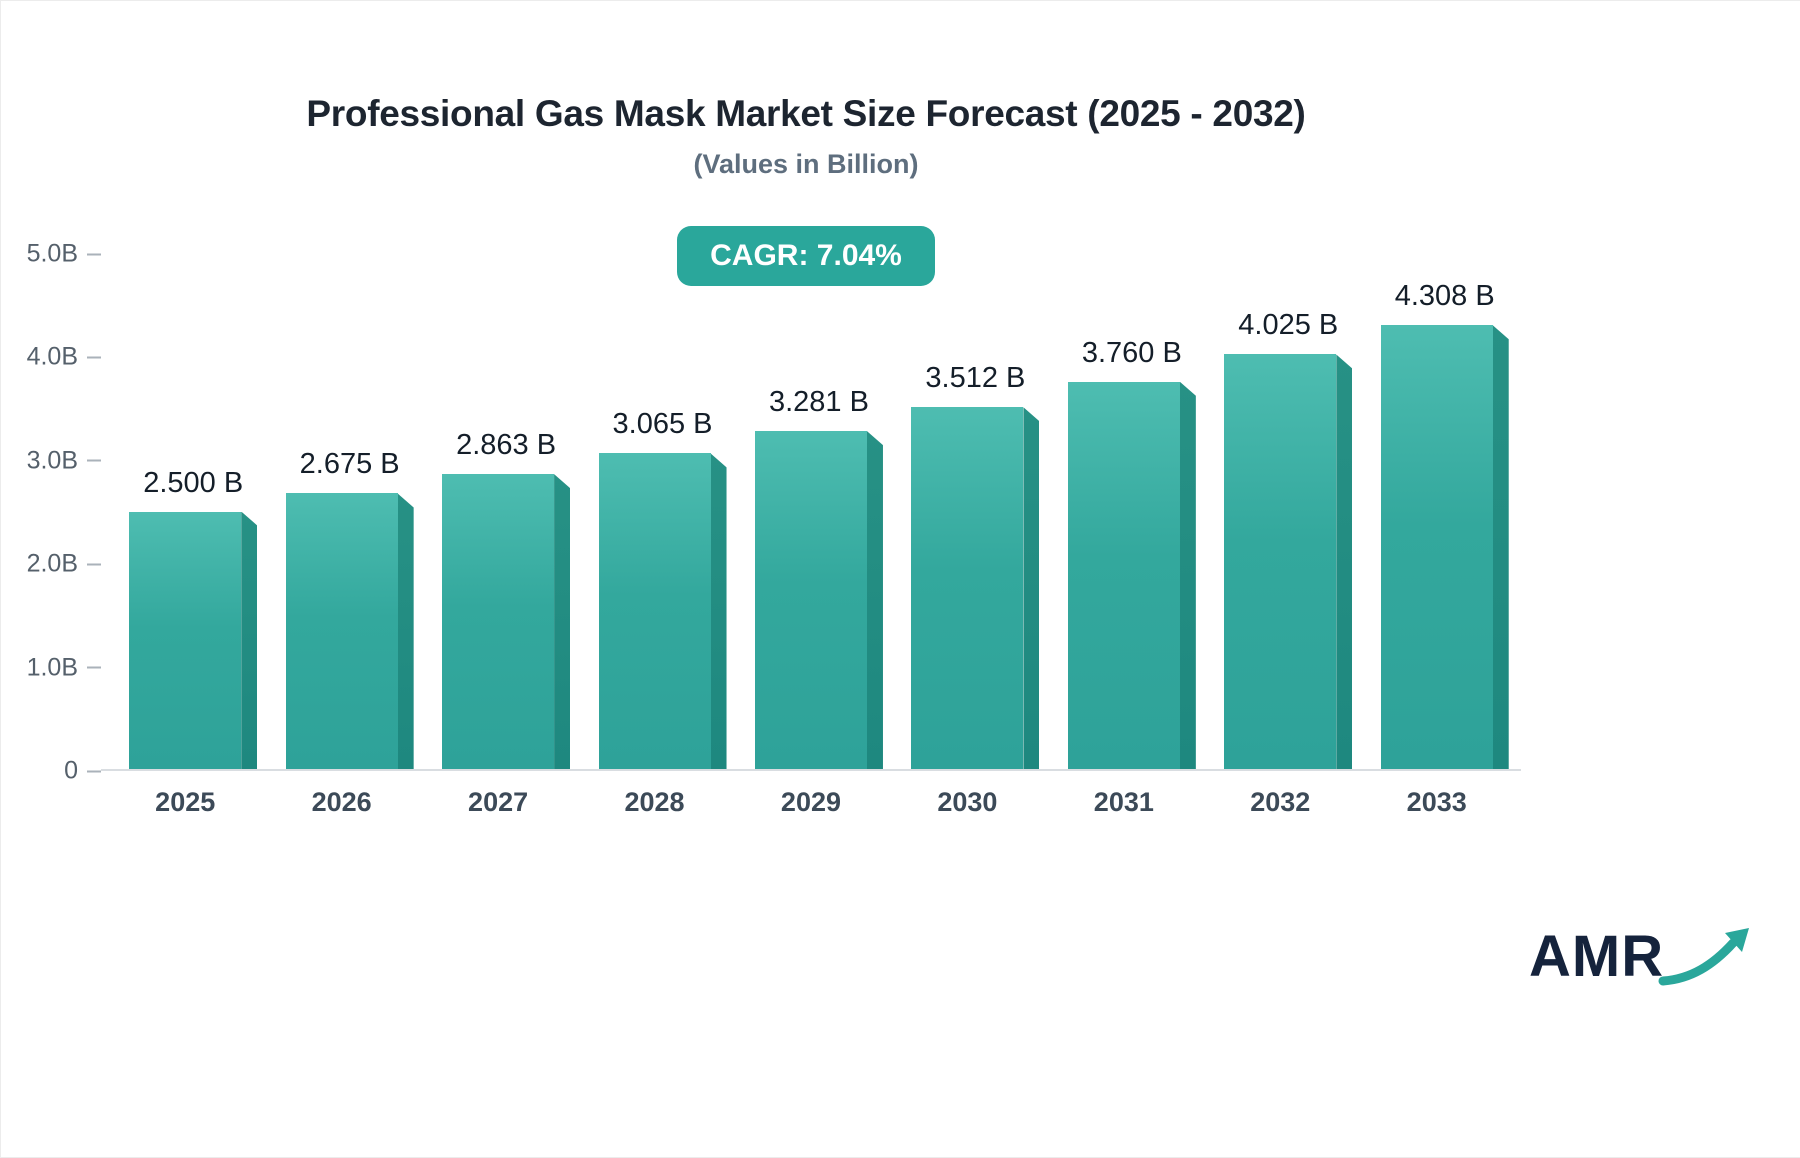 The height and width of the screenshot is (1158, 1800). Describe the element at coordinates (975, 378) in the screenshot. I see `bar-value-label: 3.512 B` at that location.